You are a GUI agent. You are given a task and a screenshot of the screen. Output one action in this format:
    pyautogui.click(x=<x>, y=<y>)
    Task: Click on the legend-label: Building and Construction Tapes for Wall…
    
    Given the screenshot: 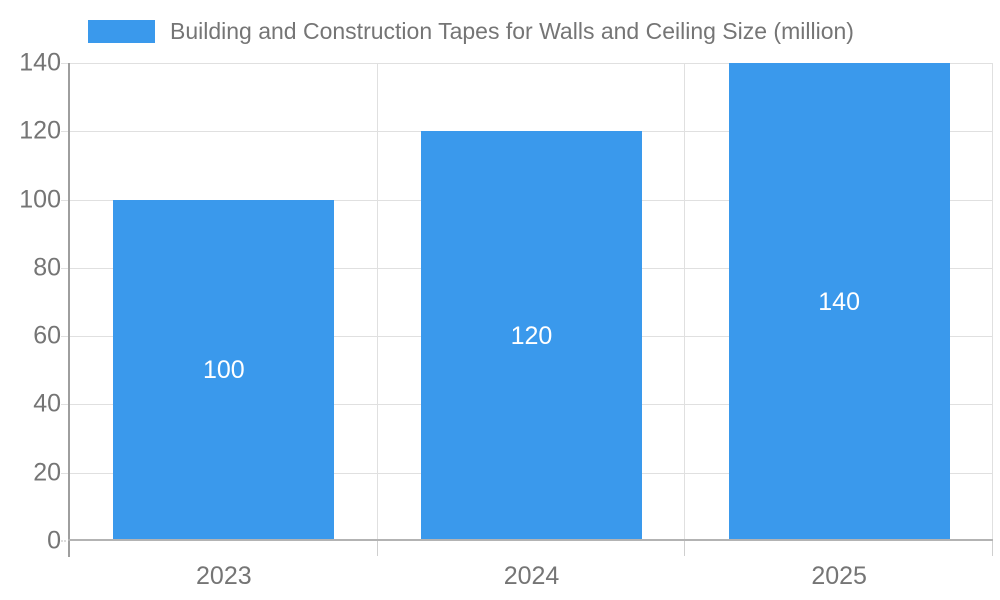 What is the action you would take?
    pyautogui.click(x=512, y=31)
    